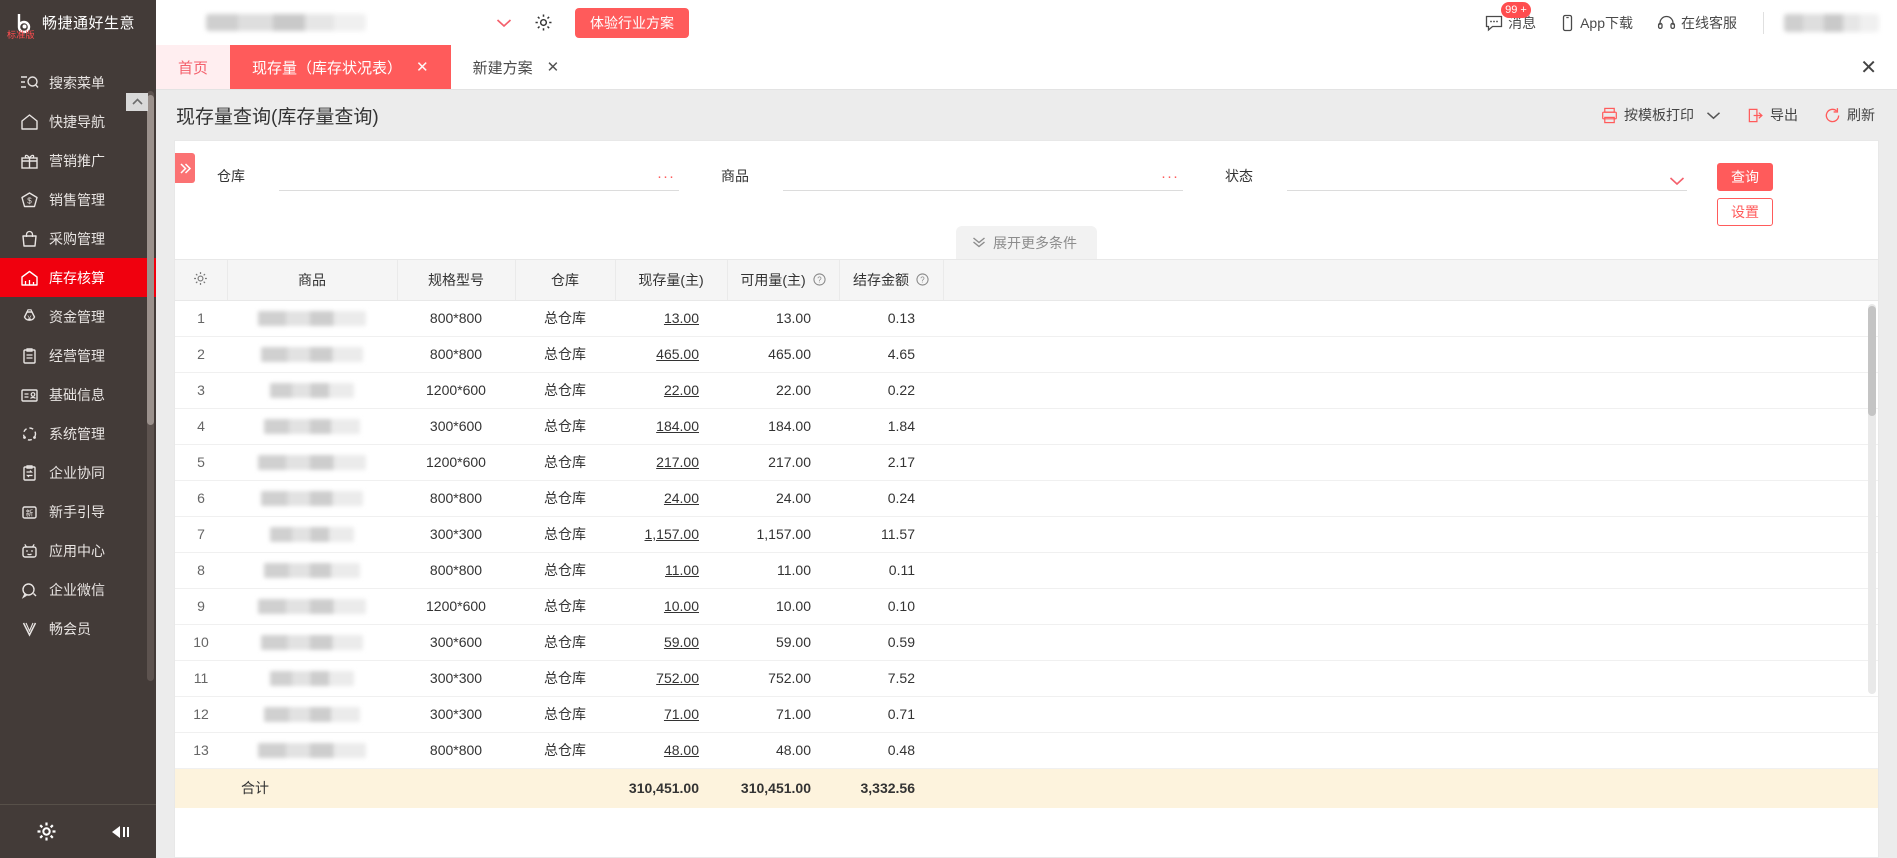 Image resolution: width=1897 pixels, height=858 pixels. Describe the element at coordinates (479, 177) in the screenshot. I see `warehouse-input` at that location.